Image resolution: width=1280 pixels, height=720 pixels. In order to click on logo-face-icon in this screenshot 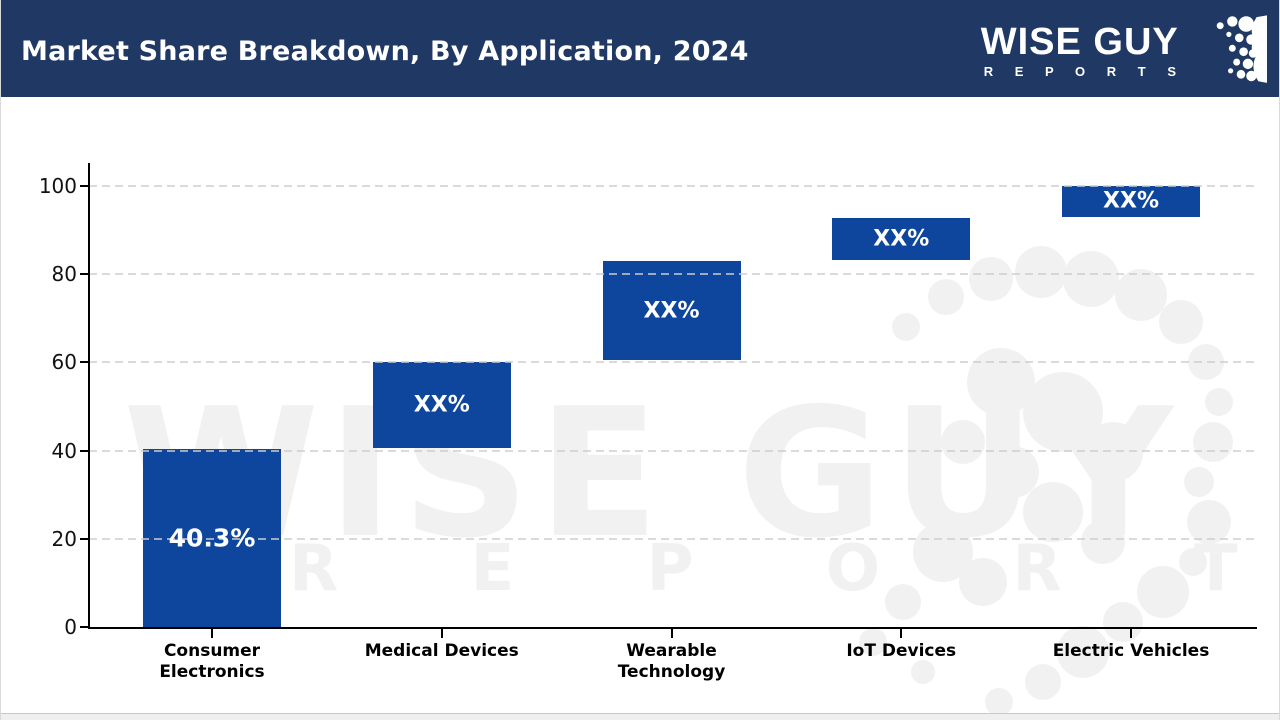, I will do `click(1241, 49)`.